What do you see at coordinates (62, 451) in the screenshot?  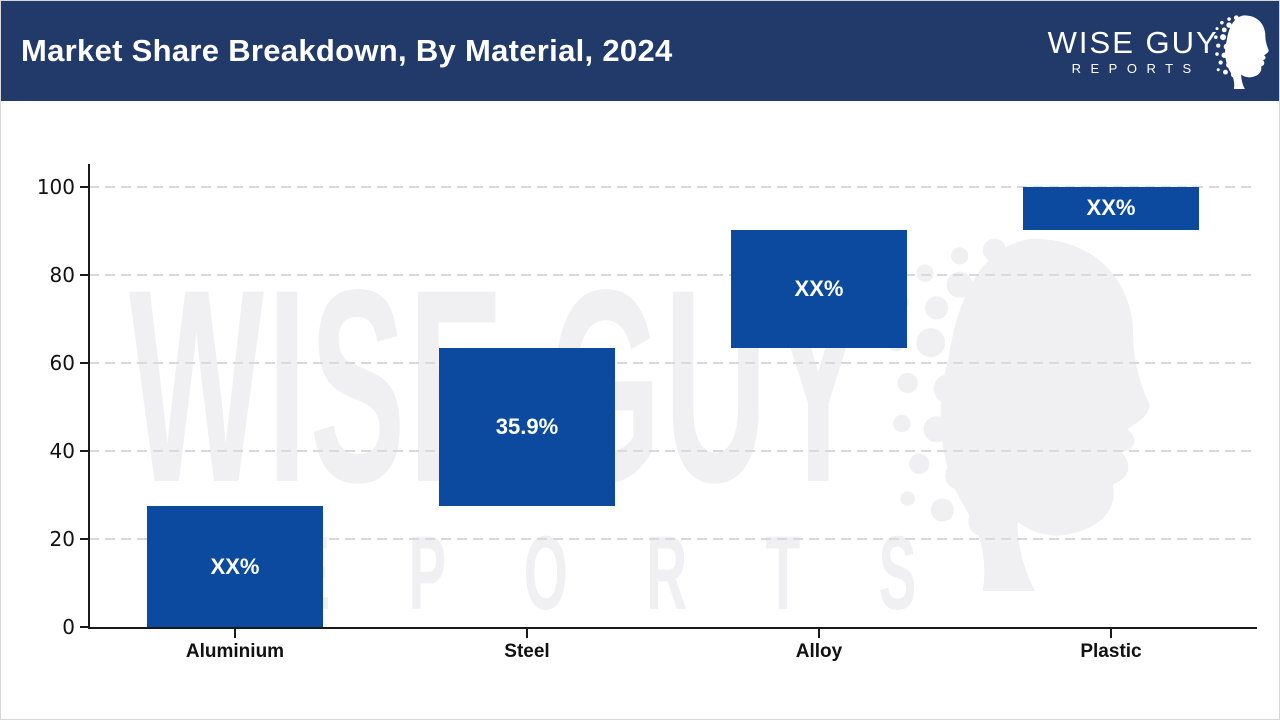 I see `y-tick-label: 40` at bounding box center [62, 451].